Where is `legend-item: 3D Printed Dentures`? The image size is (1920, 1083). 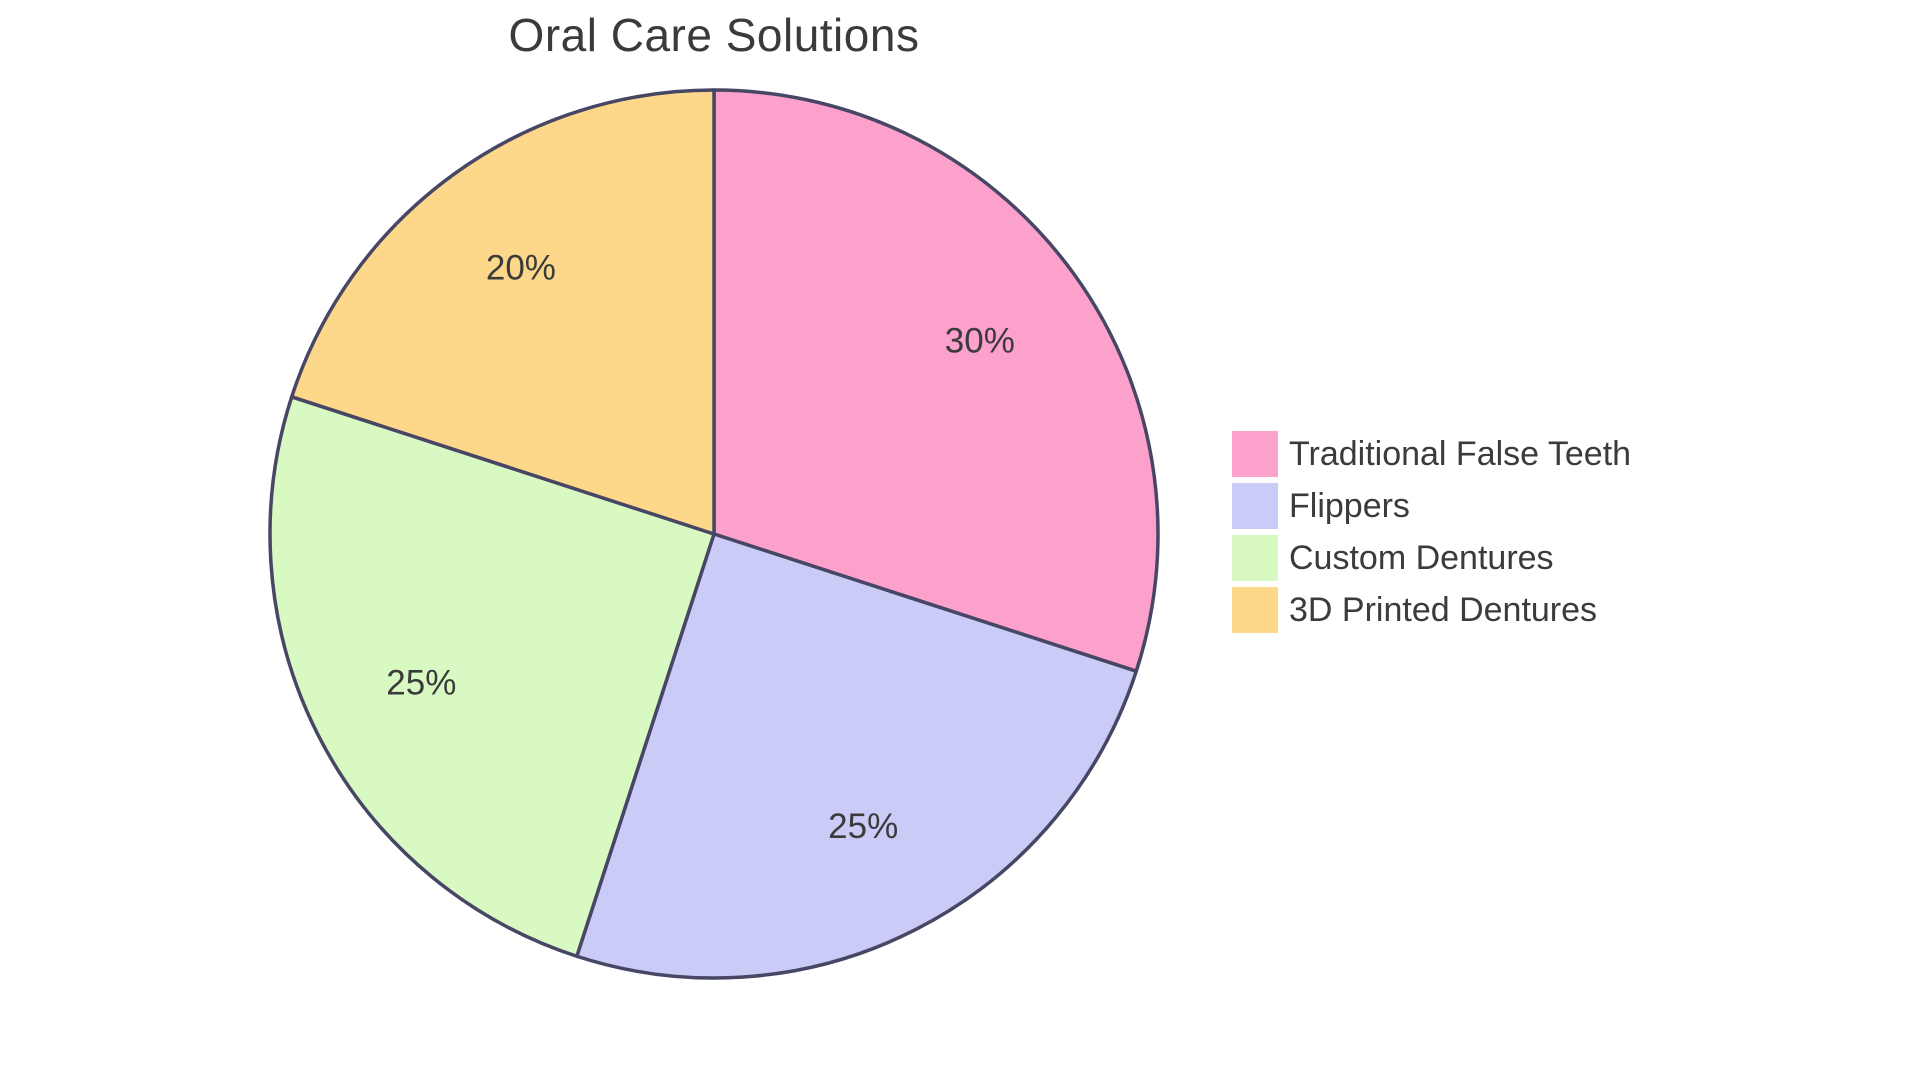 legend-item: 3D Printed Dentures is located at coordinates (1431, 610).